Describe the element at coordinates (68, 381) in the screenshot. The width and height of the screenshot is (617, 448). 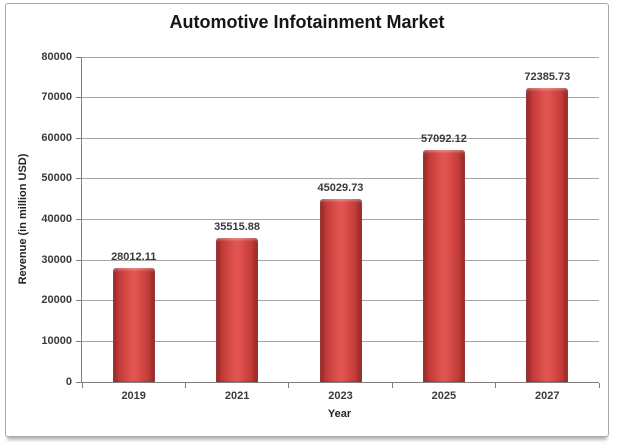
I see `y-tick-label: 0` at that location.